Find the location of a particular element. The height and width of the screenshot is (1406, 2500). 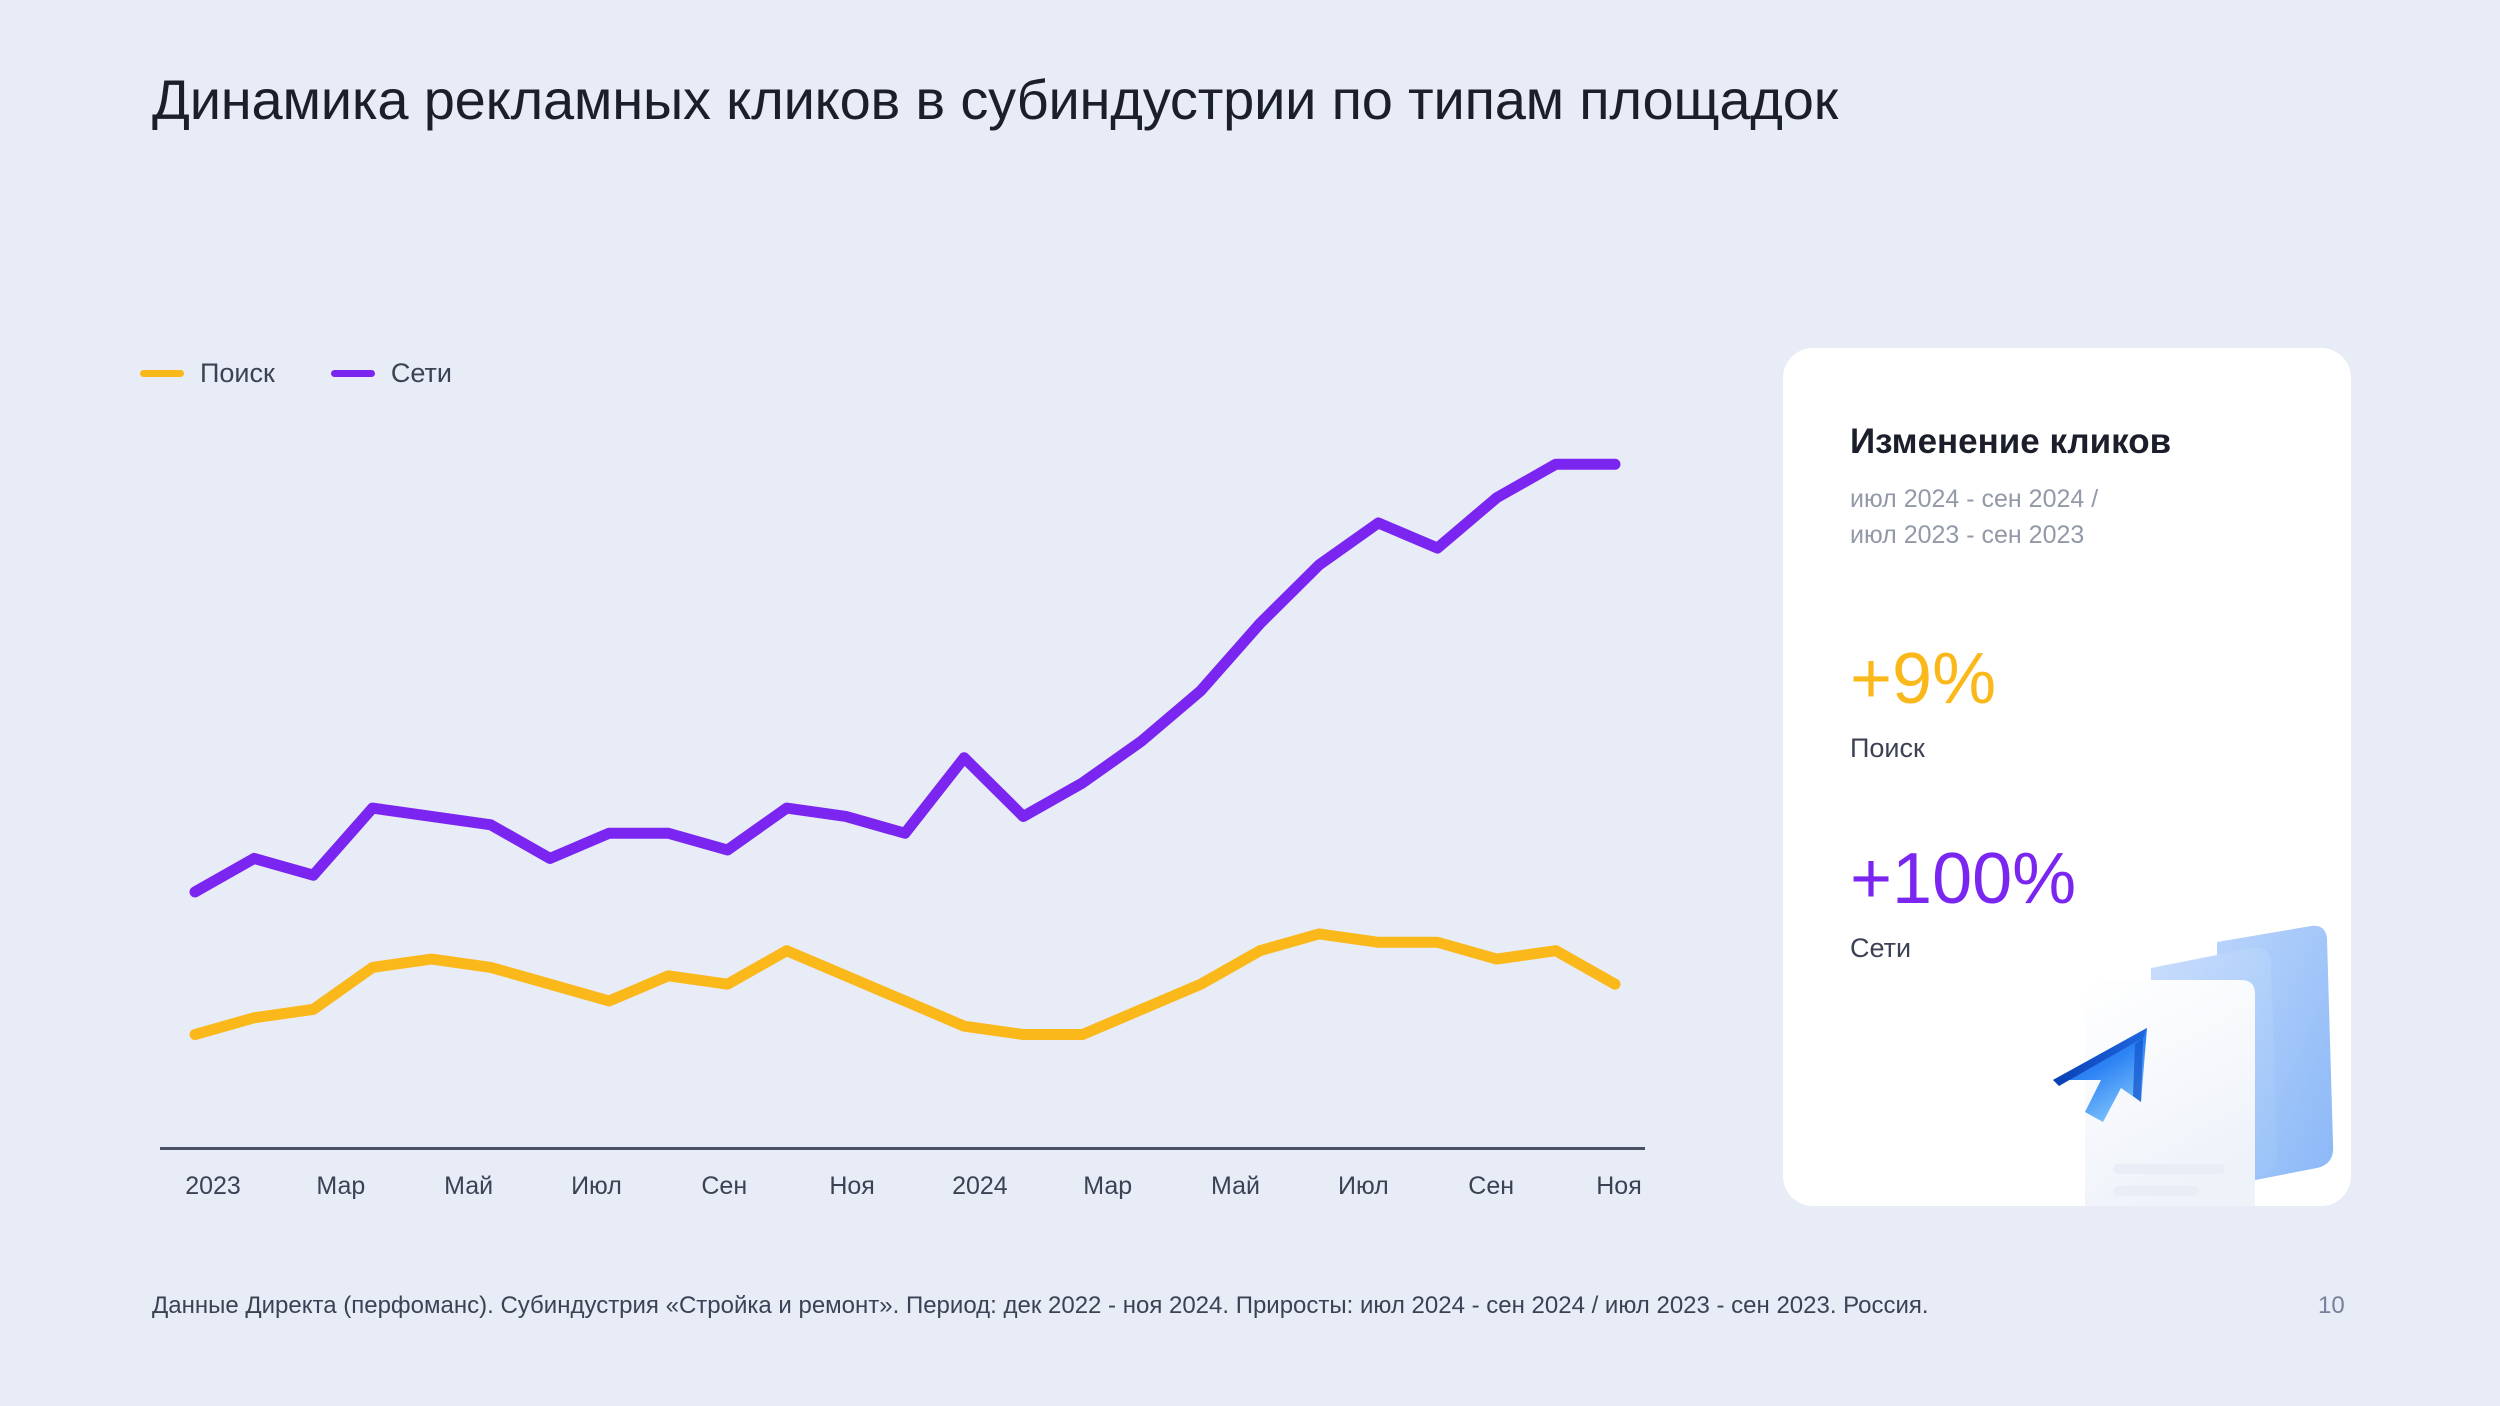

legend-item-label: Поиск is located at coordinates (237, 373).